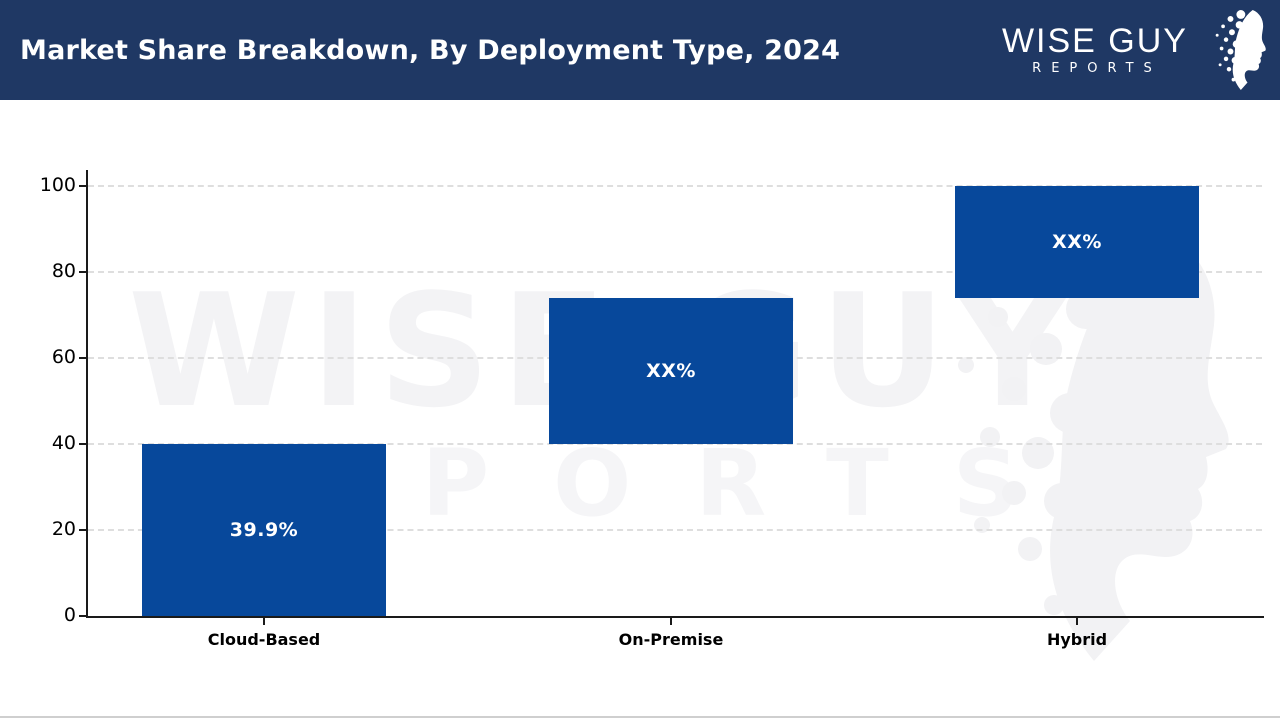  What do you see at coordinates (675, 617) in the screenshot?
I see `x-axis-spine` at bounding box center [675, 617].